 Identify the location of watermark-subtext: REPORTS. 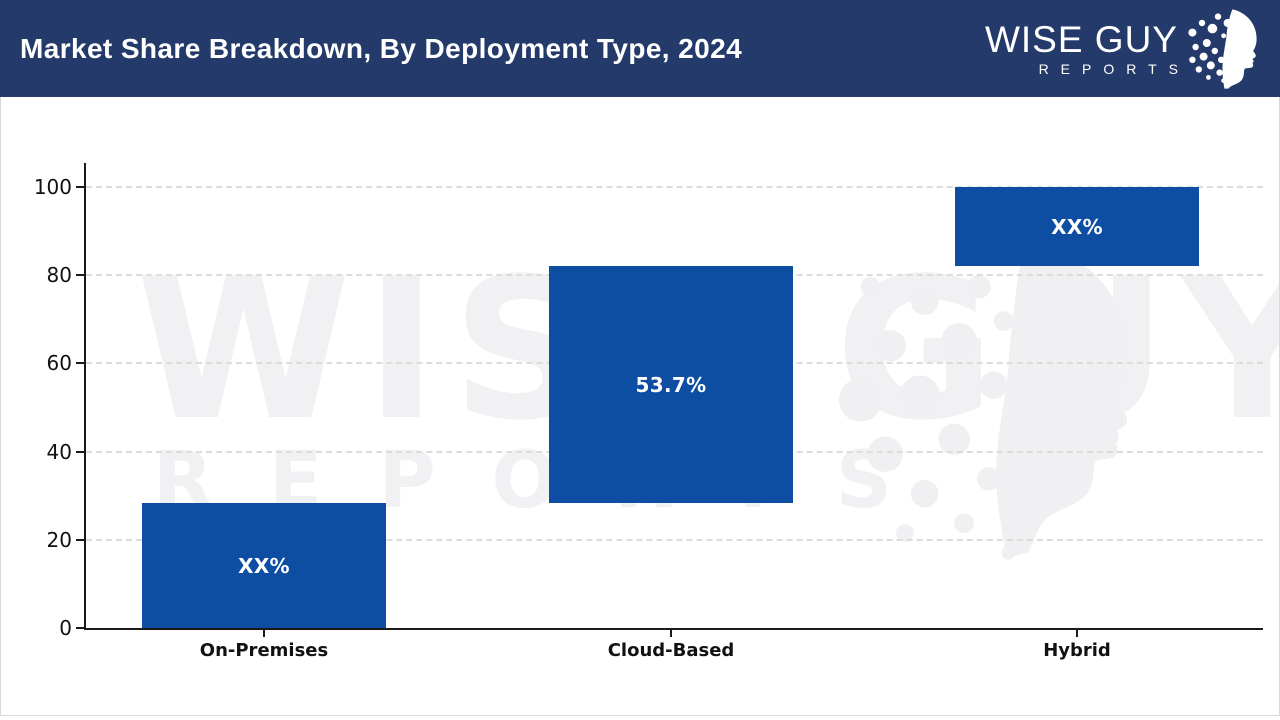
(550, 481).